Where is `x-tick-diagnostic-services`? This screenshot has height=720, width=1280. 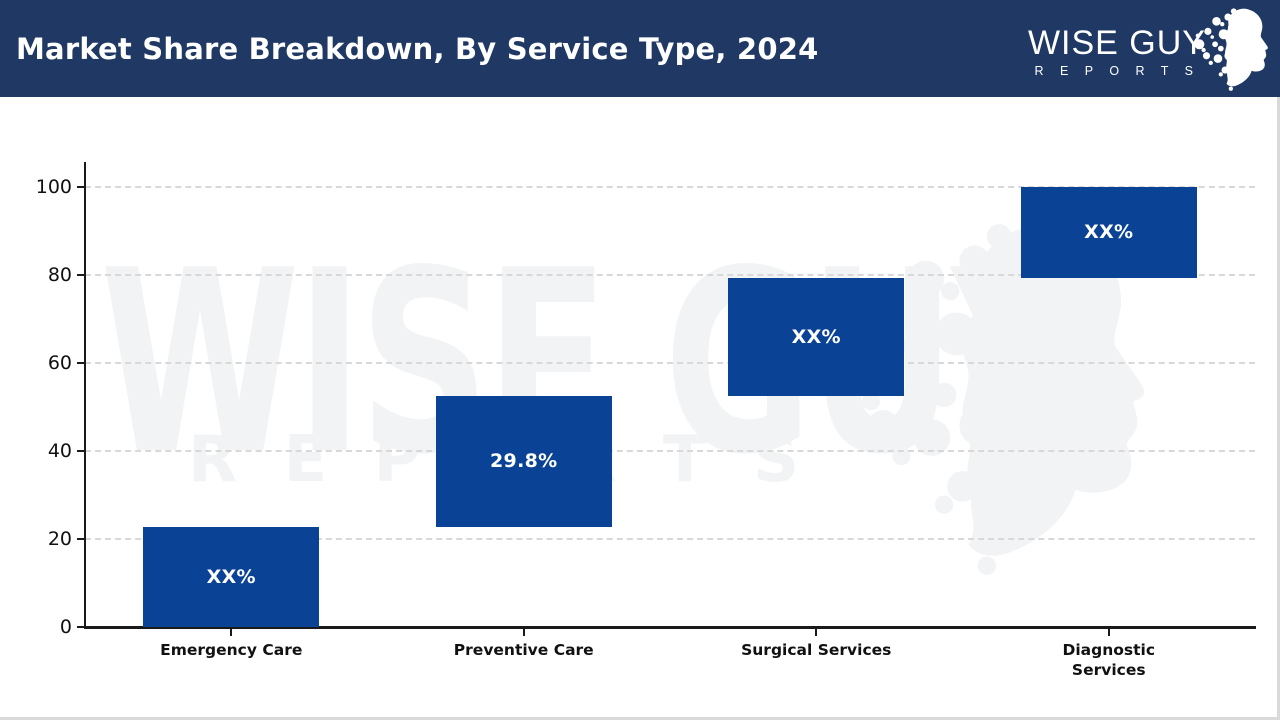 x-tick-diagnostic-services is located at coordinates (1108, 632).